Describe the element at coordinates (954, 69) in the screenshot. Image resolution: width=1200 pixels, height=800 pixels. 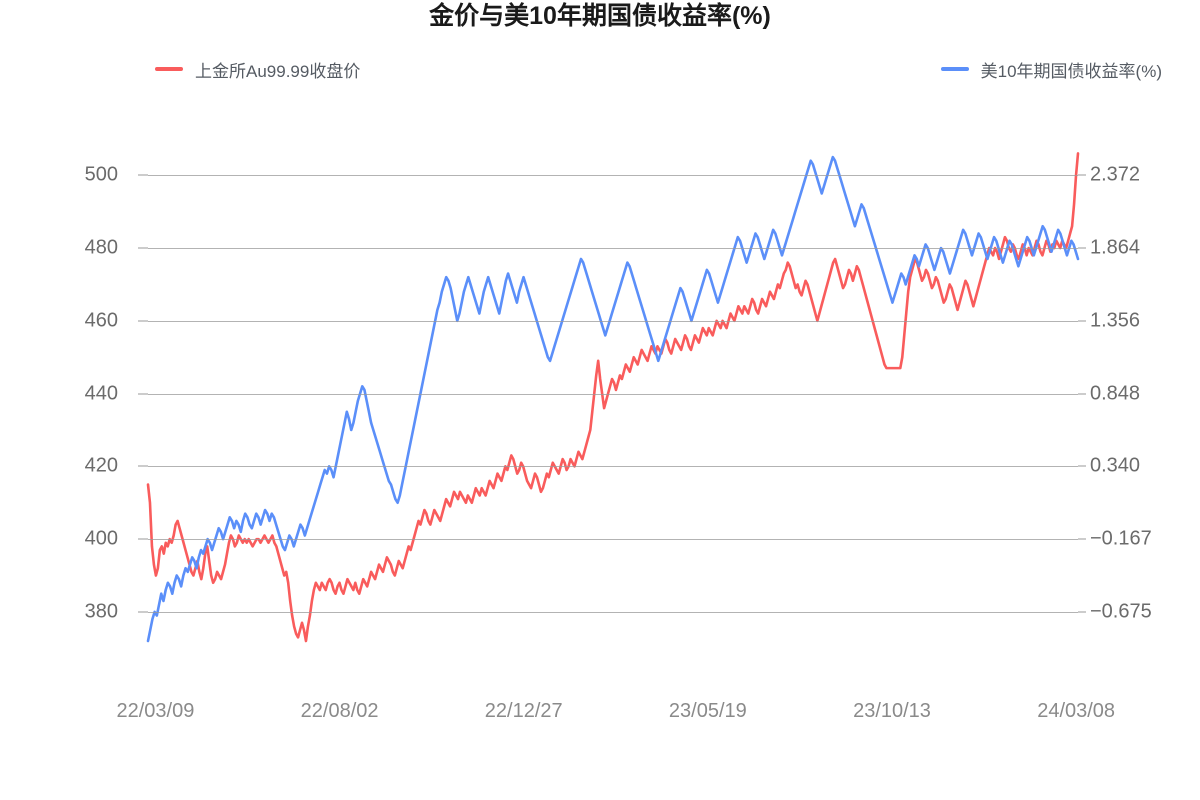
I see `legend-swatch-treasury` at that location.